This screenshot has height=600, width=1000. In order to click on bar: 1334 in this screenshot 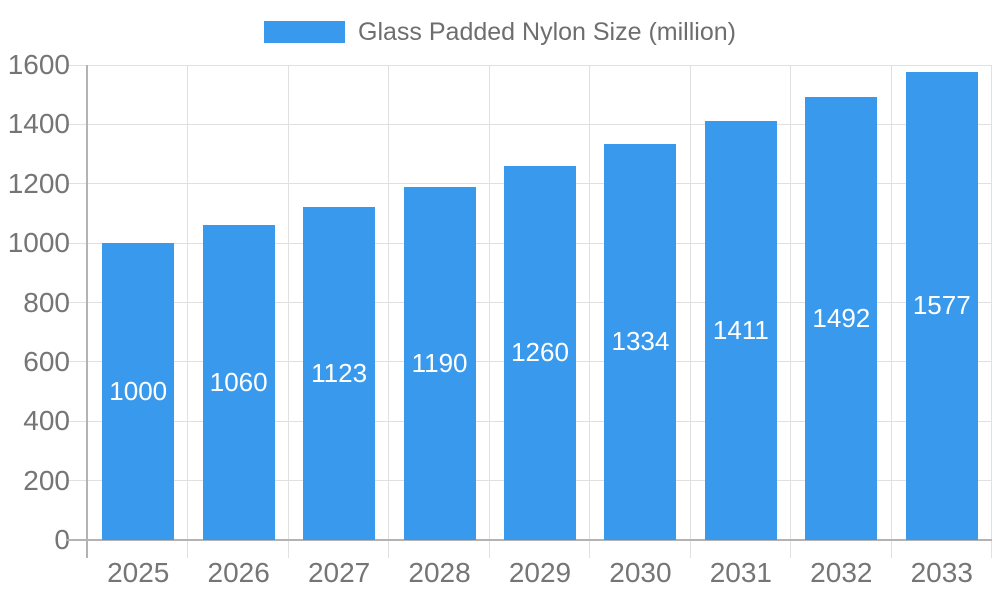, I will do `click(640, 341)`.